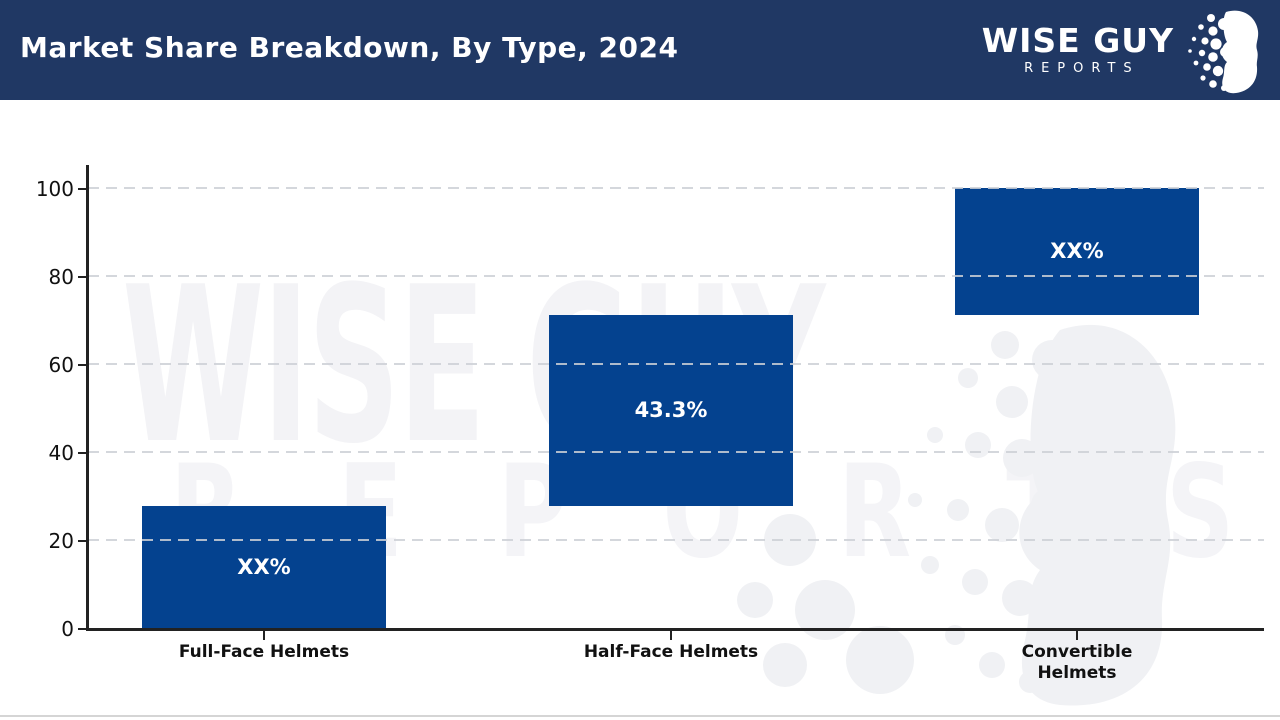  I want to click on bar-0: XX%, so click(264, 566).